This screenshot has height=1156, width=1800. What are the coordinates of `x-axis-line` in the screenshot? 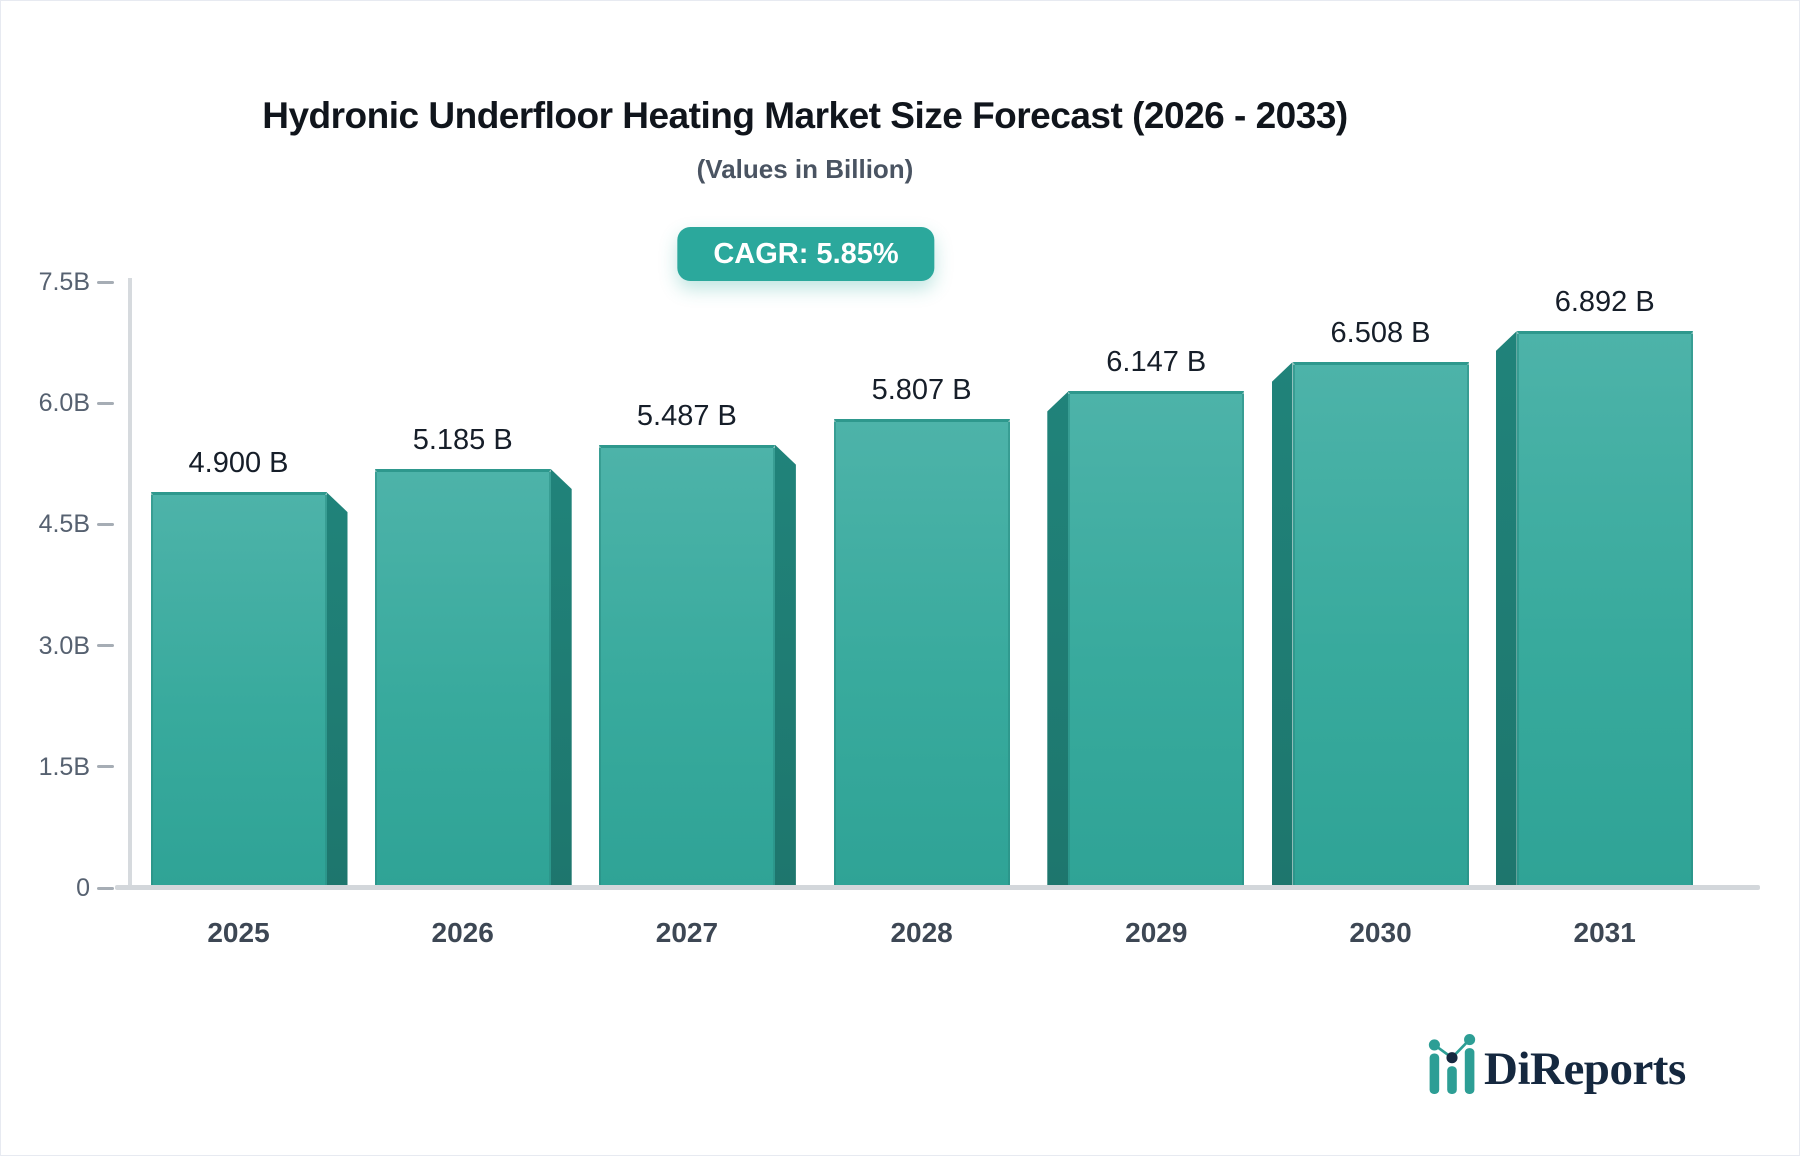 It's located at (937, 887).